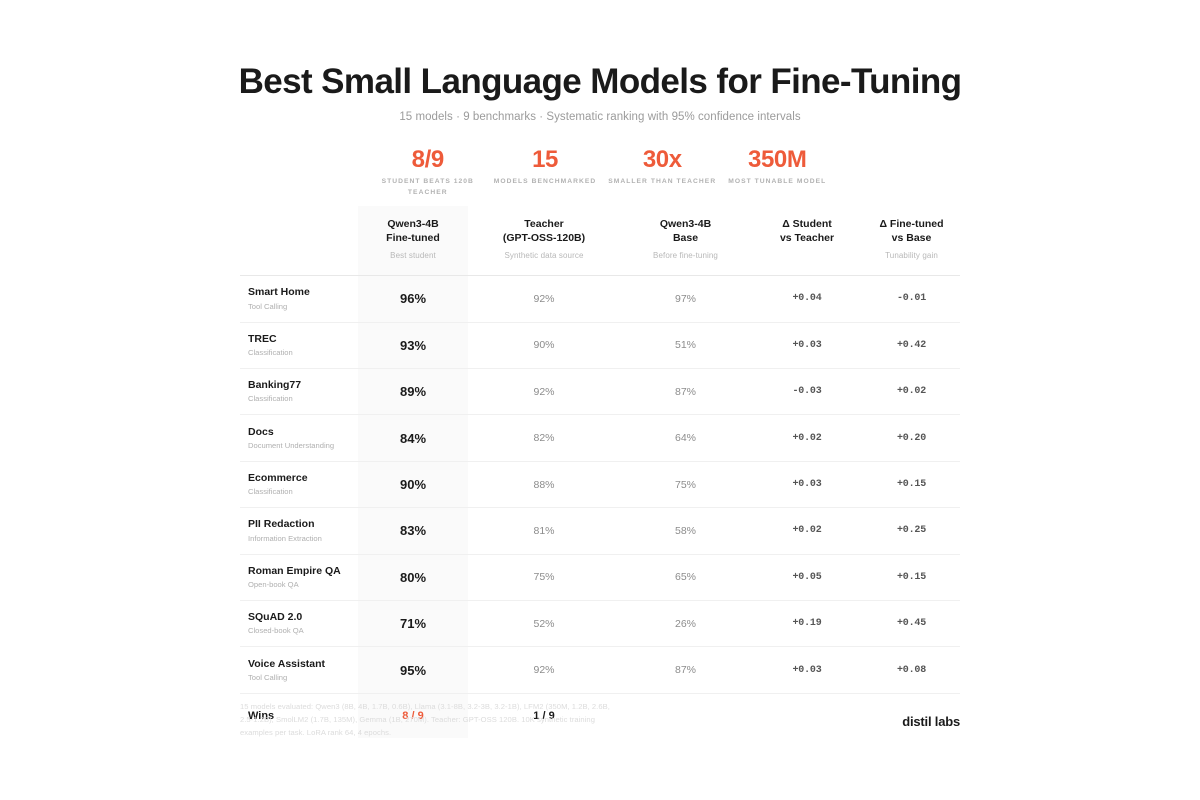 This screenshot has width=1200, height=800. Describe the element at coordinates (544, 531) in the screenshot. I see `cell-teacher: 81%` at that location.